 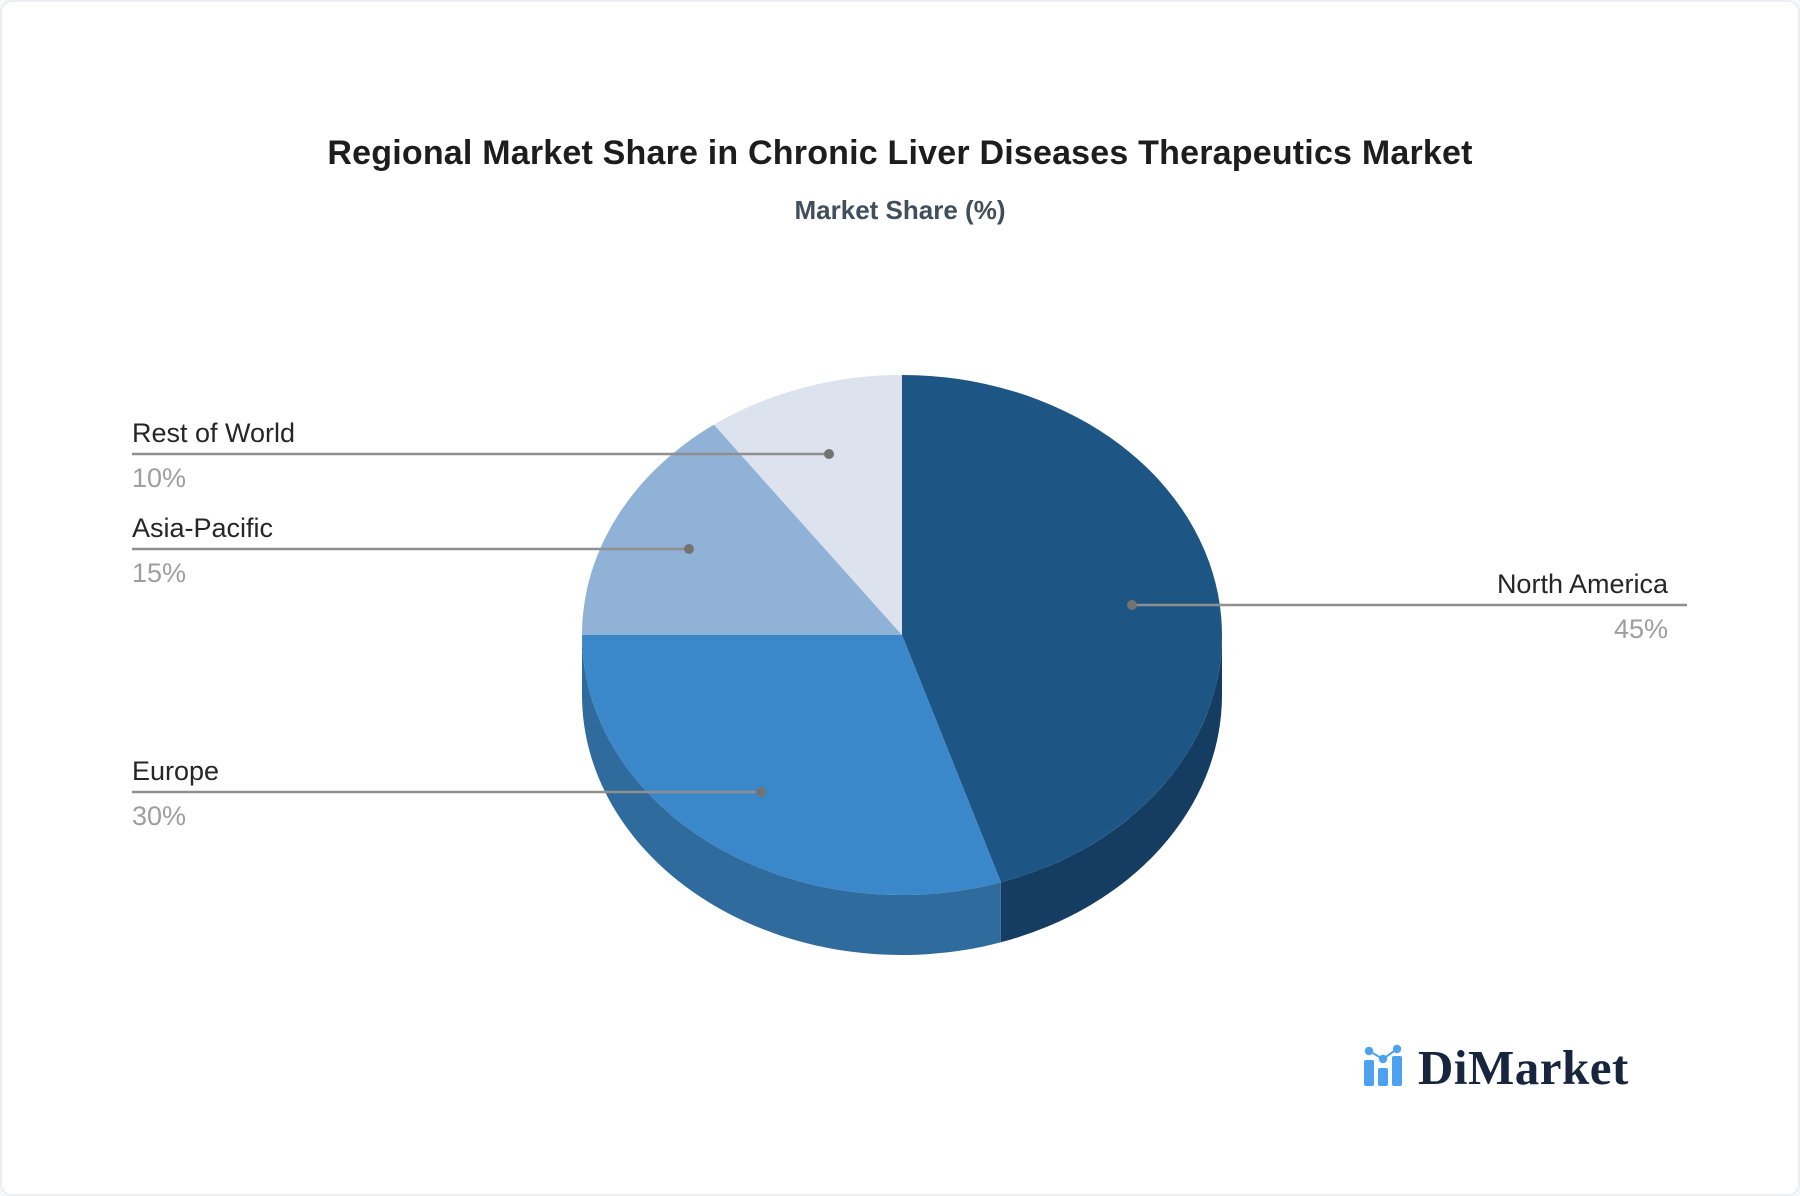 I want to click on callout-north-america: North America 45%, so click(x=1582, y=606).